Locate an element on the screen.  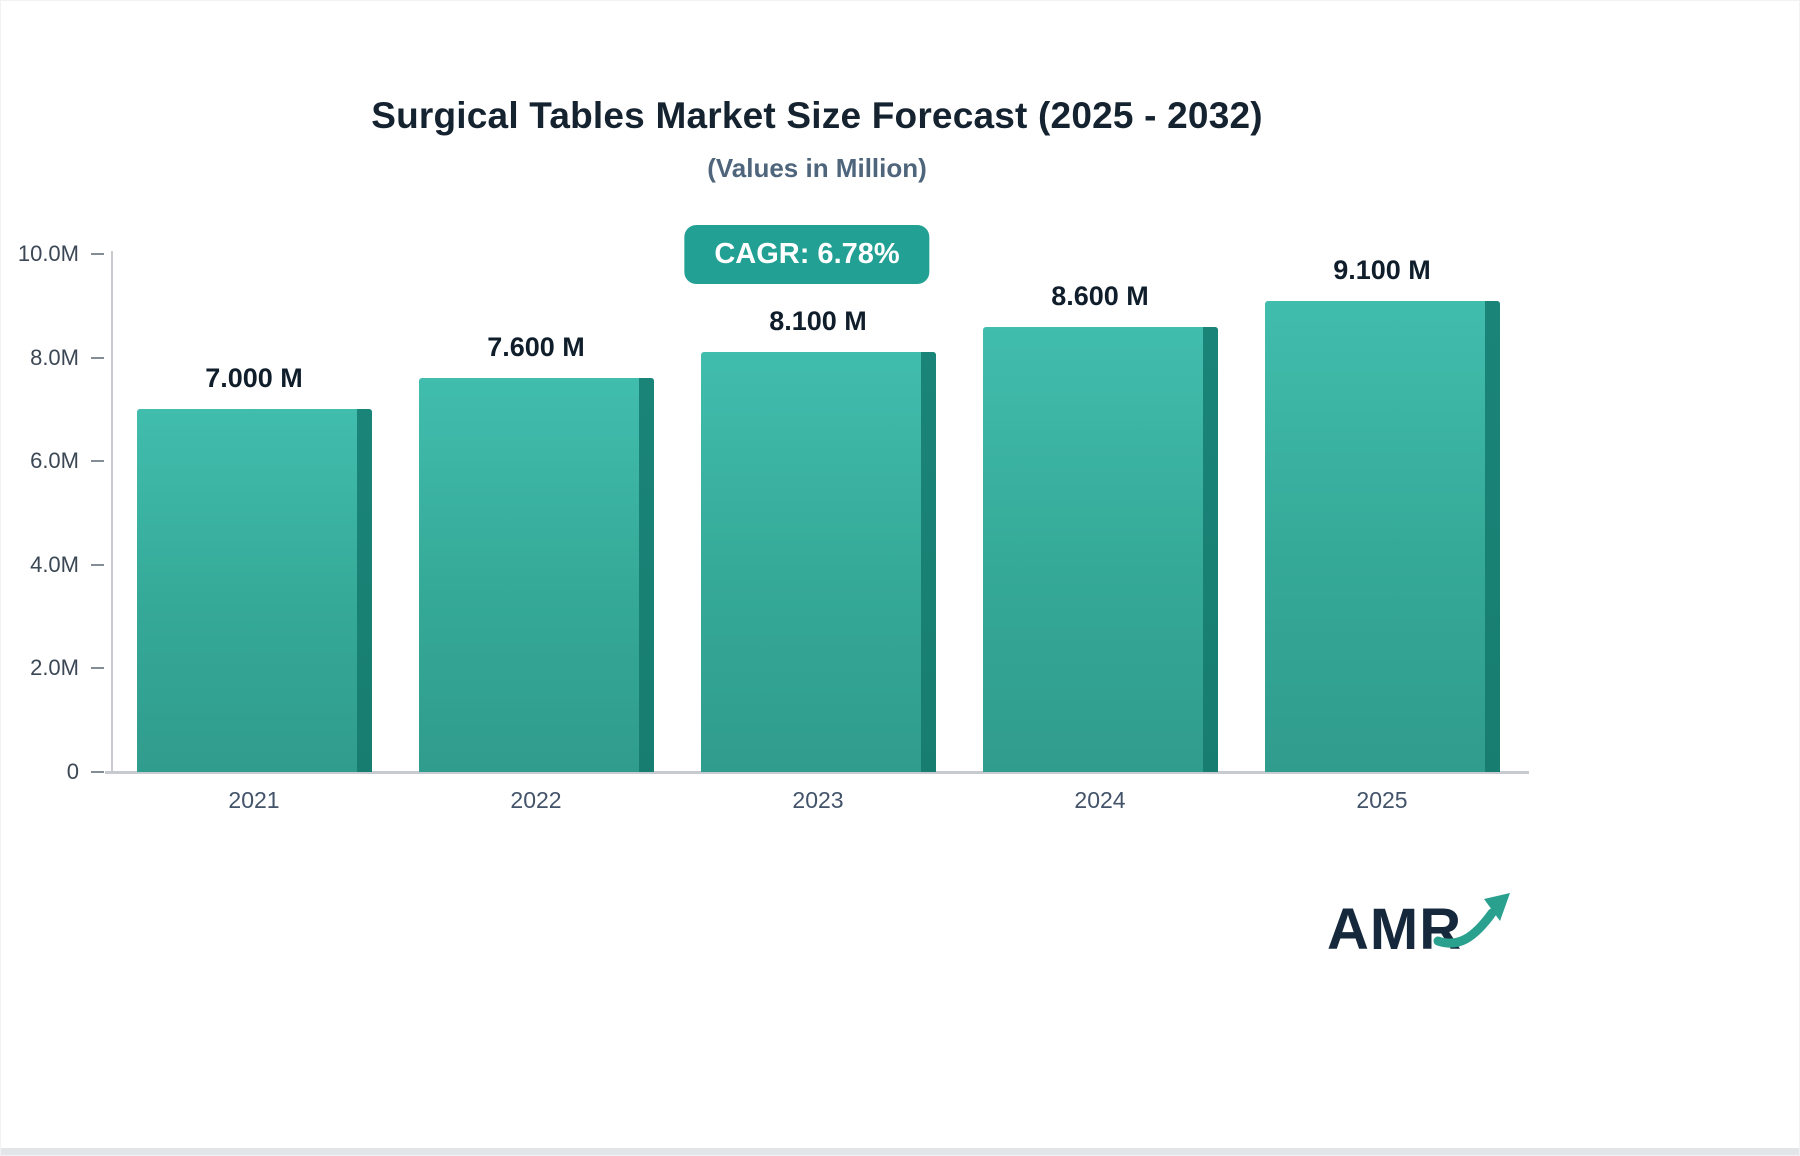
x-axis-category-label: 2024 is located at coordinates (1100, 800).